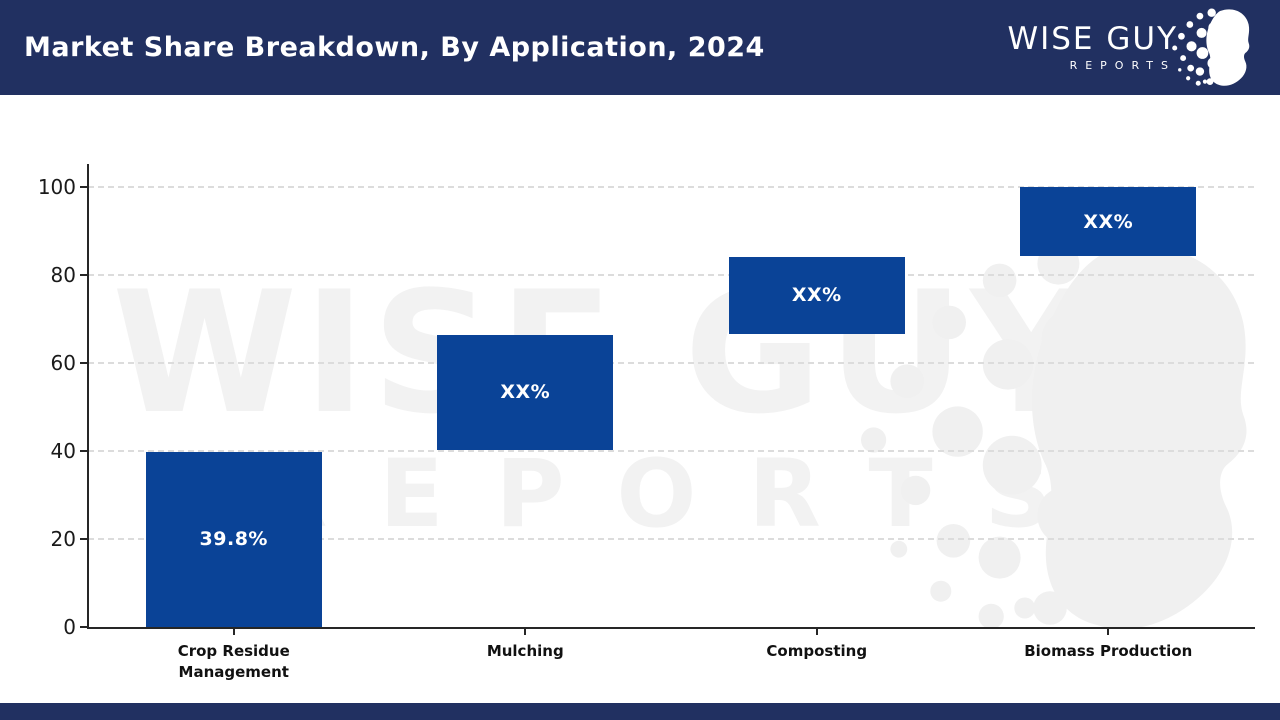 Image resolution: width=1280 pixels, height=720 pixels. I want to click on brand-logo: WISE GUY REPORTS, so click(1131, 48).